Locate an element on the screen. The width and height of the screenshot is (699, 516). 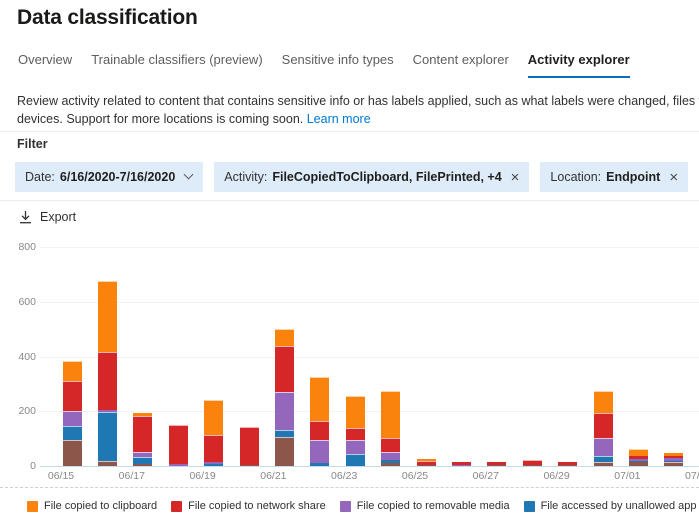
stacked-bar-06/27 is located at coordinates (497, 463).